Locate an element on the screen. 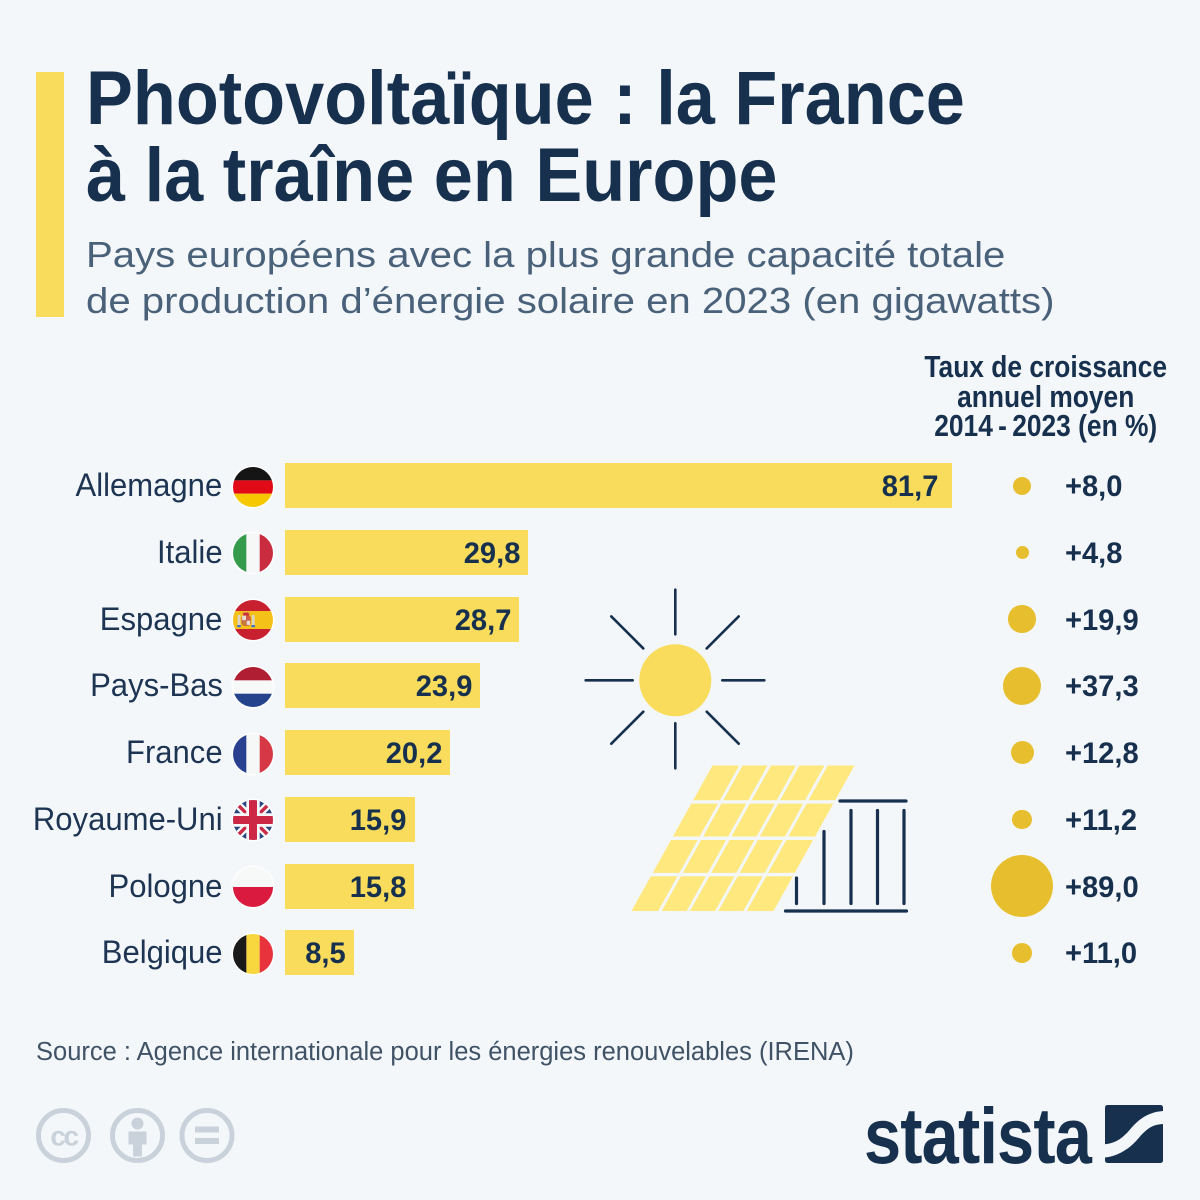 Image resolution: width=1200 pixels, height=1200 pixels. svg-text: cc is located at coordinates (64, 1136).